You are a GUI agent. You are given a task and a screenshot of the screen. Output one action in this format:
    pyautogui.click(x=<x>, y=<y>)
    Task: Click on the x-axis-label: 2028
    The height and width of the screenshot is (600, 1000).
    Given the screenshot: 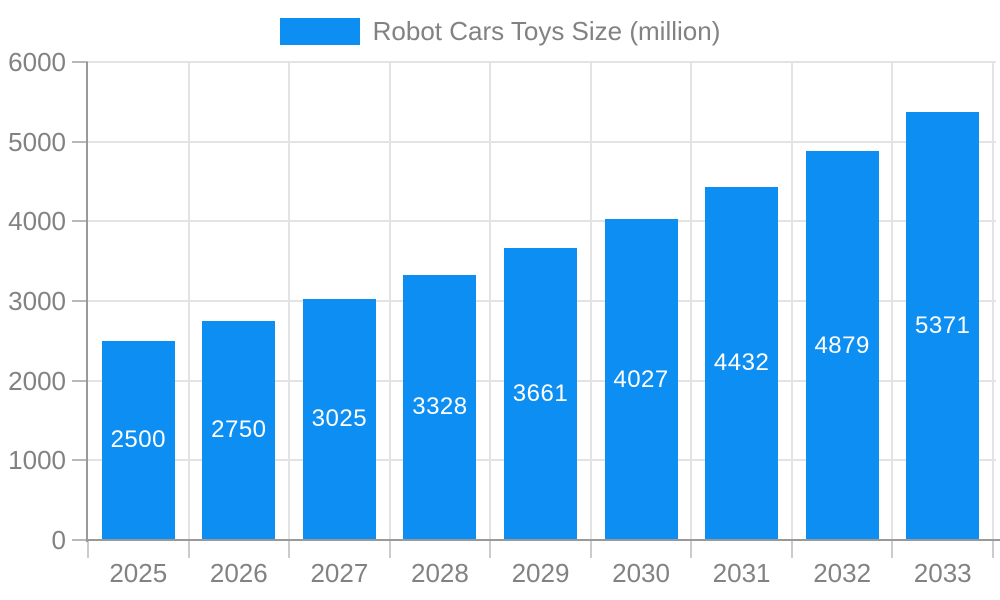 What is the action you would take?
    pyautogui.click(x=440, y=573)
    